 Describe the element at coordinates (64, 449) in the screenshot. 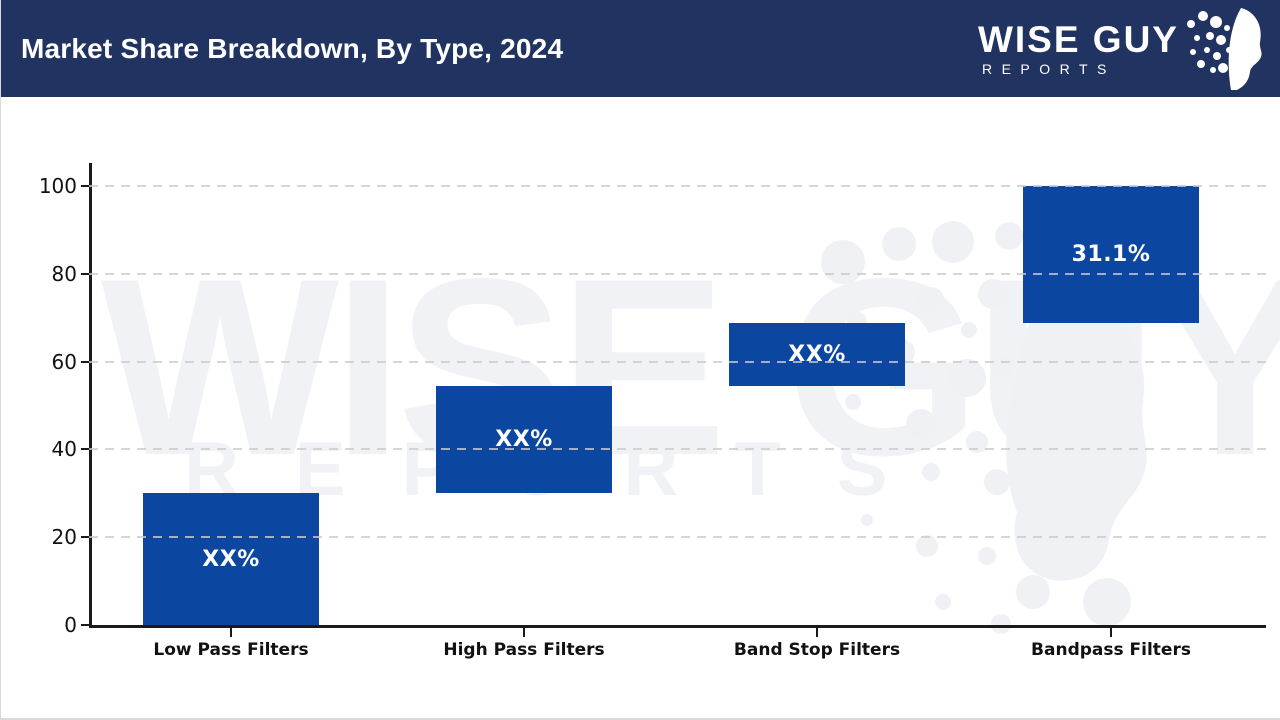

I see `y-axis-tick-label: 40` at that location.